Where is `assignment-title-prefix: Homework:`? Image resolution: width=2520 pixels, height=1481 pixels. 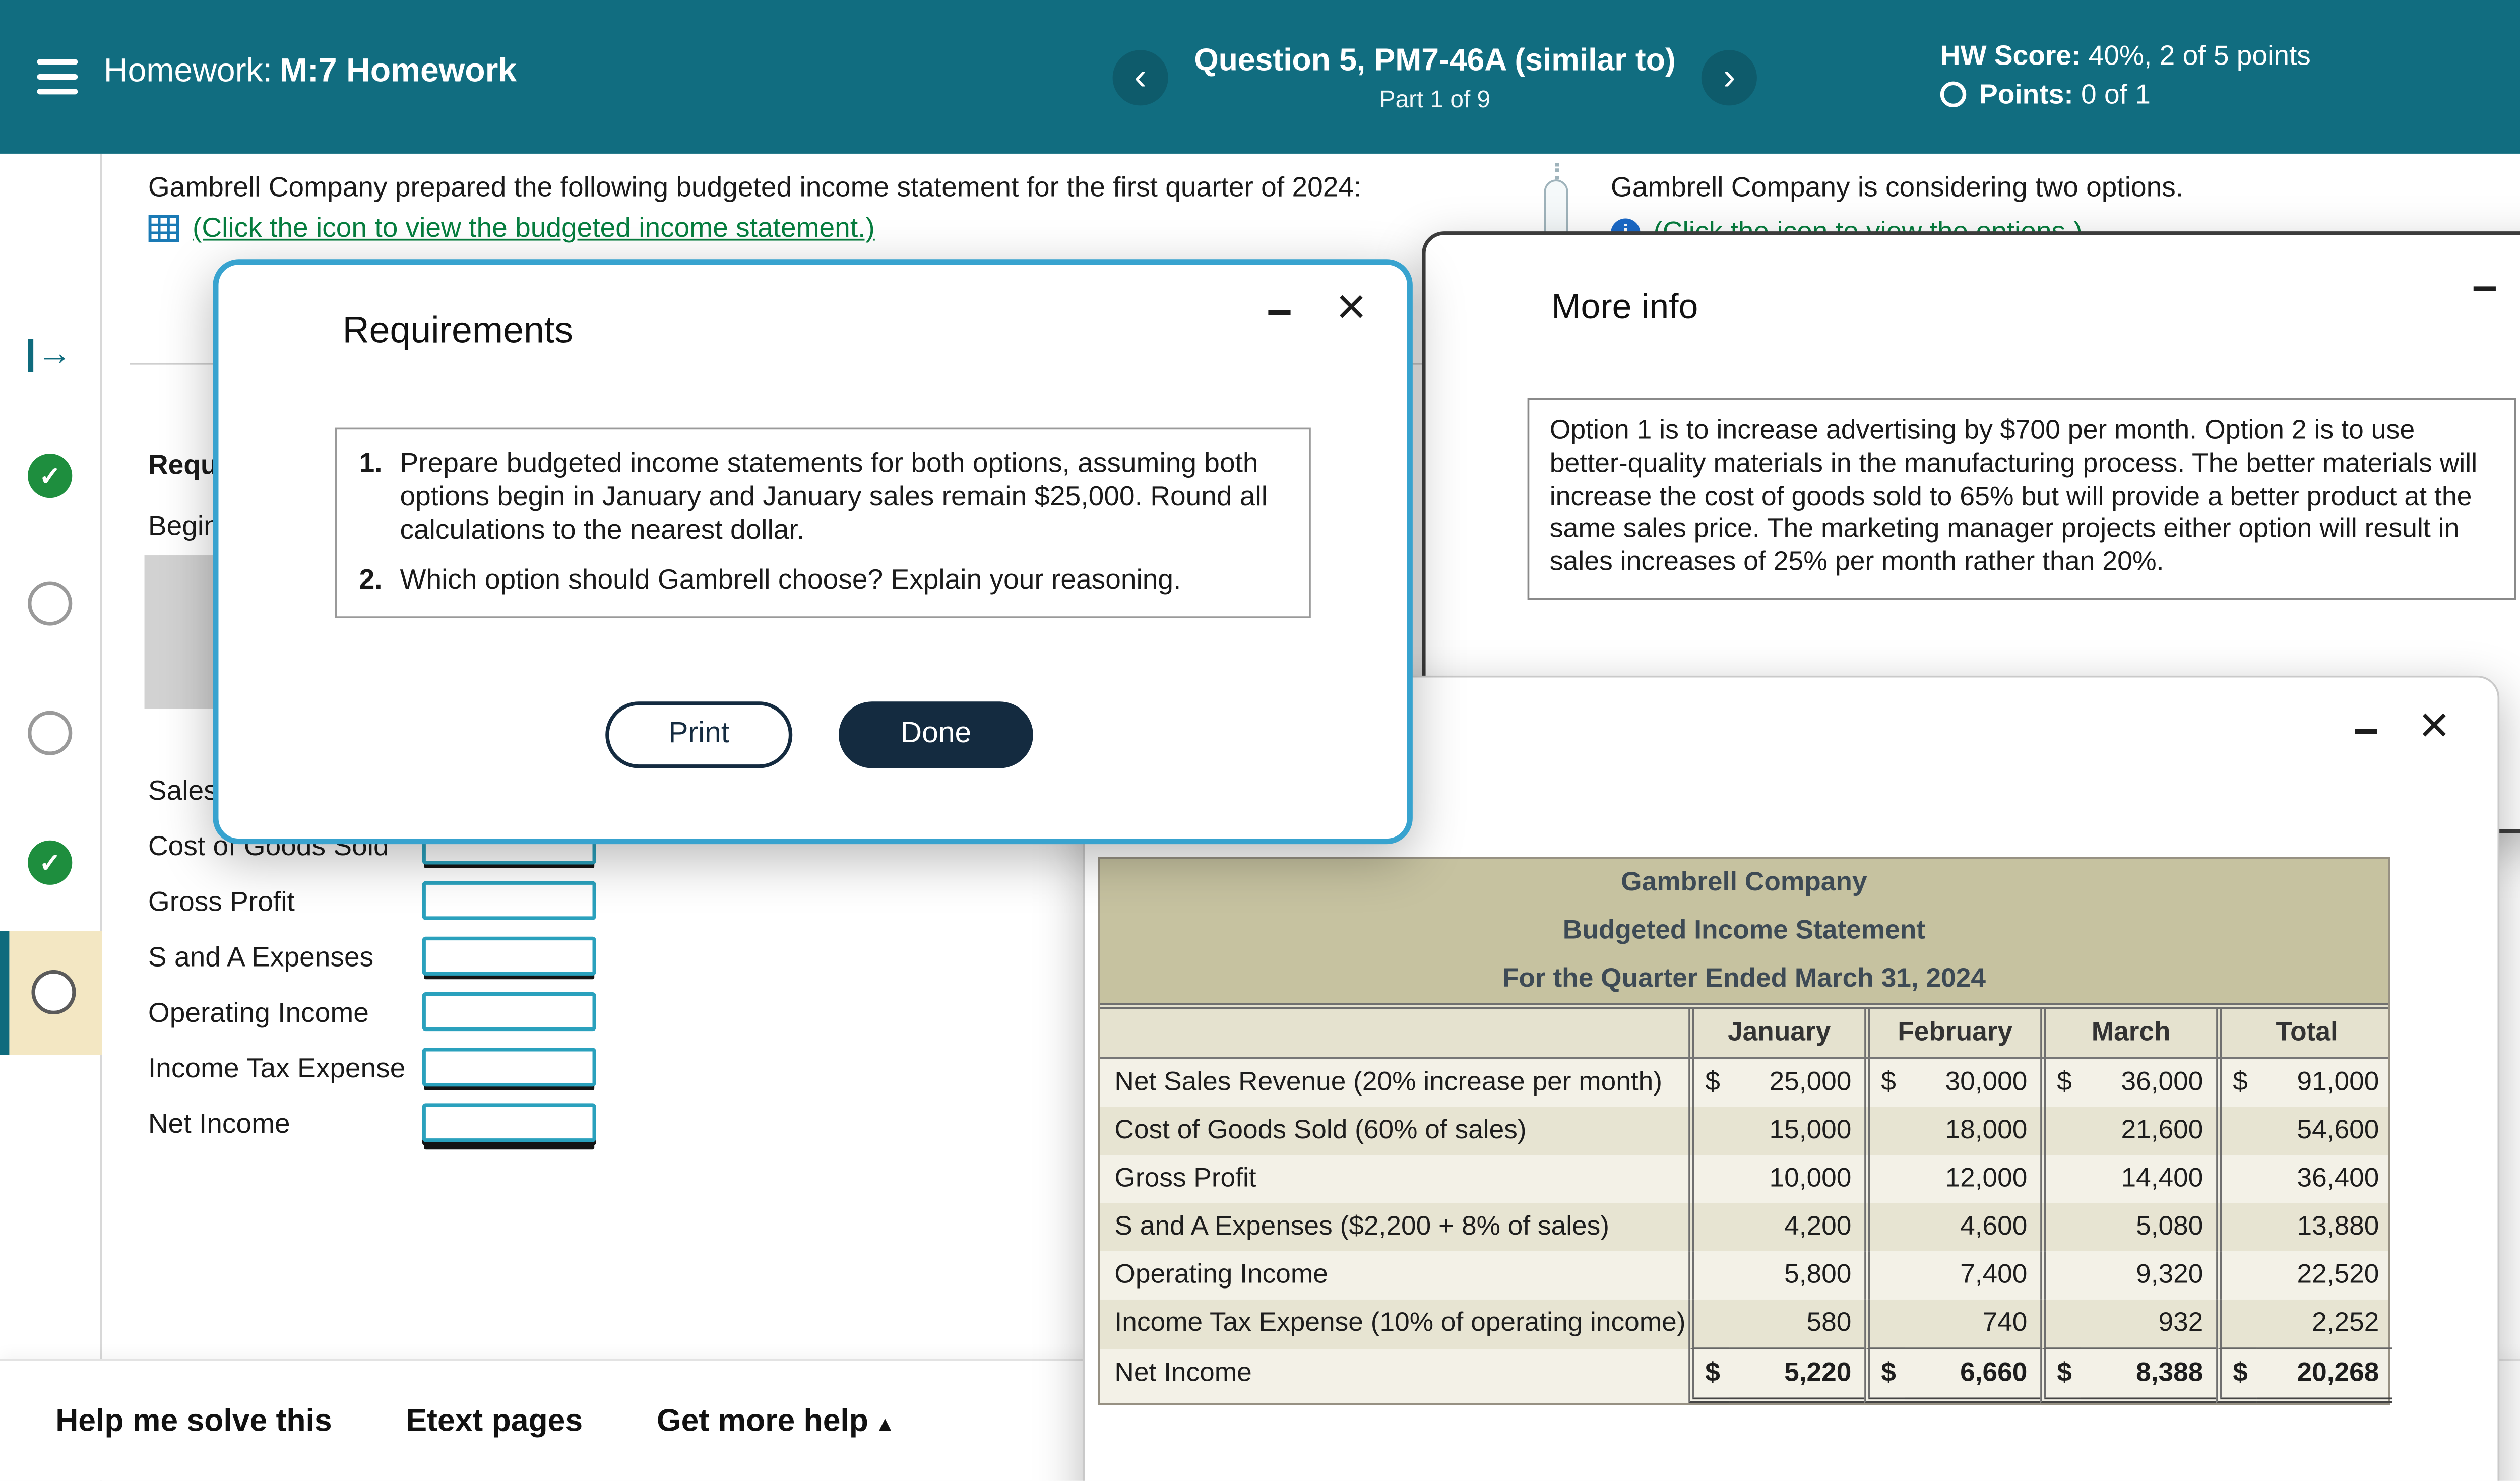 assignment-title-prefix: Homework: is located at coordinates (188, 70).